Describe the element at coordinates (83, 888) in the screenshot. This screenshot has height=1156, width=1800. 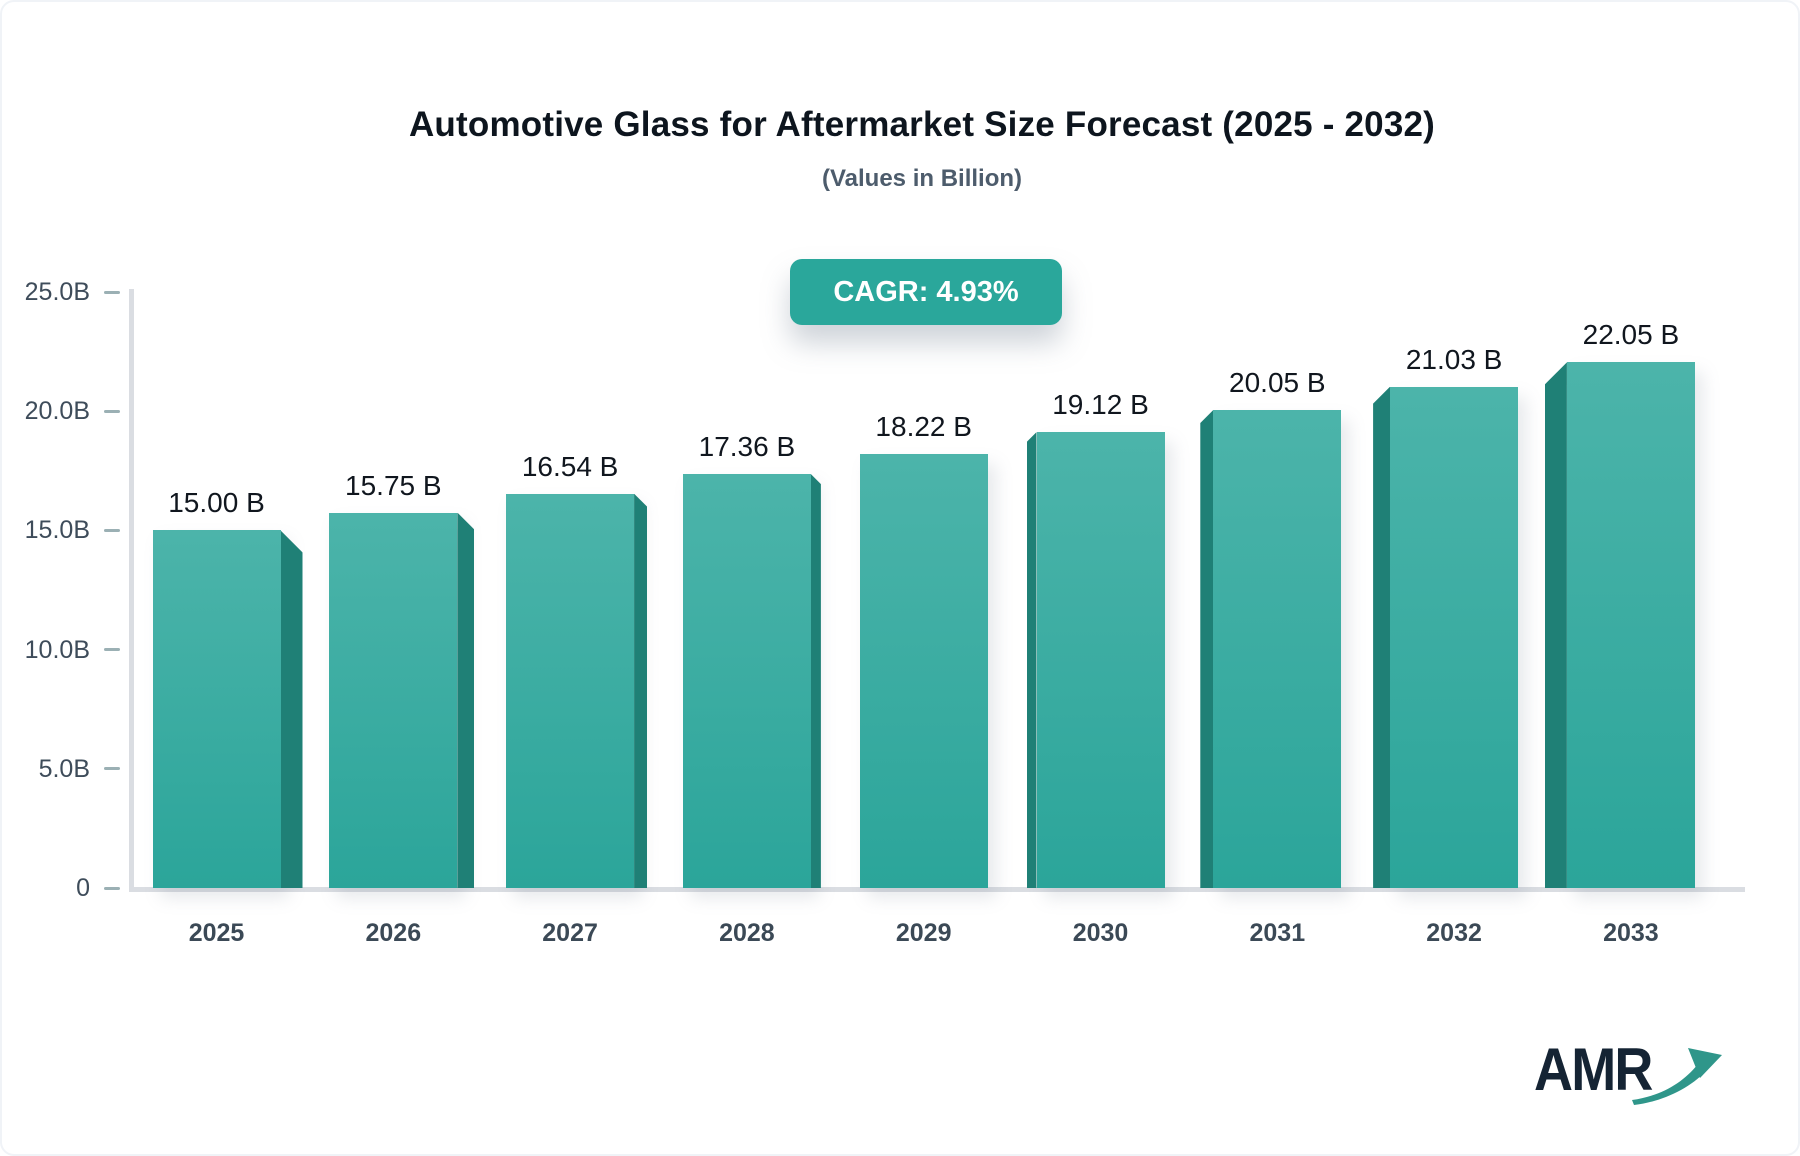
I see `y-tick-label: 0` at that location.